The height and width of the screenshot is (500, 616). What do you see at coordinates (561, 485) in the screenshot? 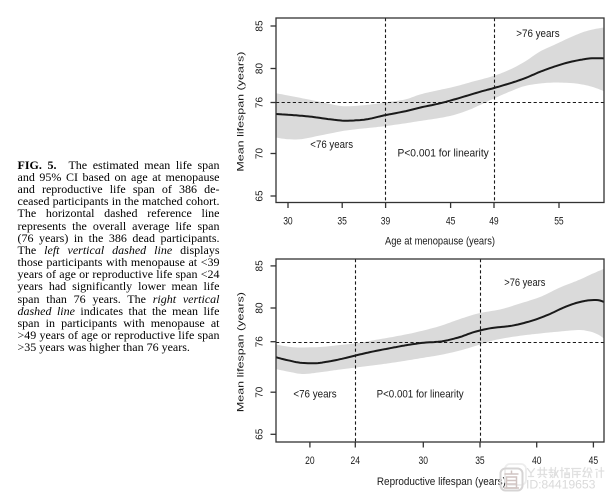
I see `svg-text: ID:84419653` at bounding box center [561, 485].